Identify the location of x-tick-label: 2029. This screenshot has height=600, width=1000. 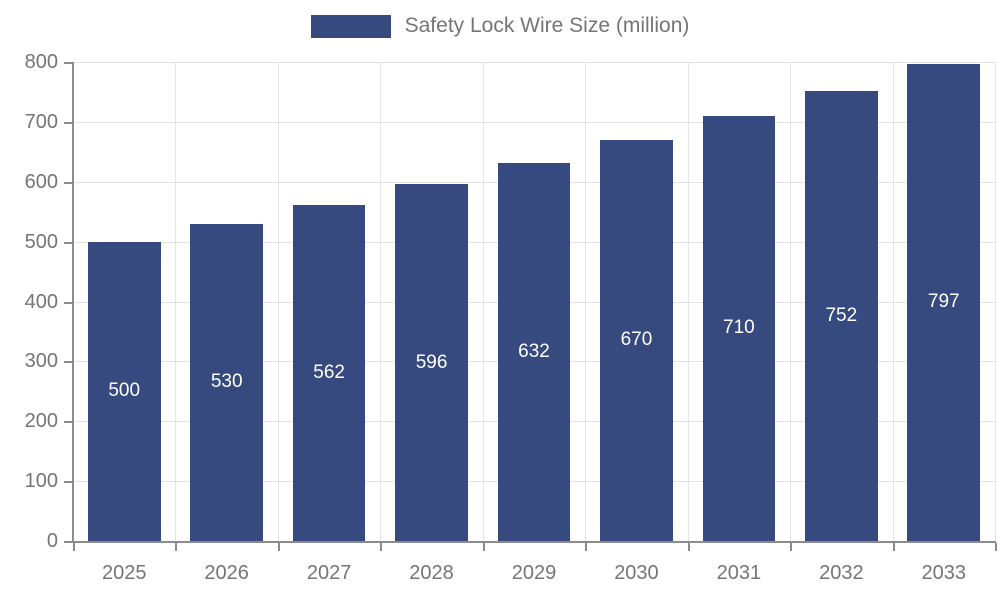
(534, 573).